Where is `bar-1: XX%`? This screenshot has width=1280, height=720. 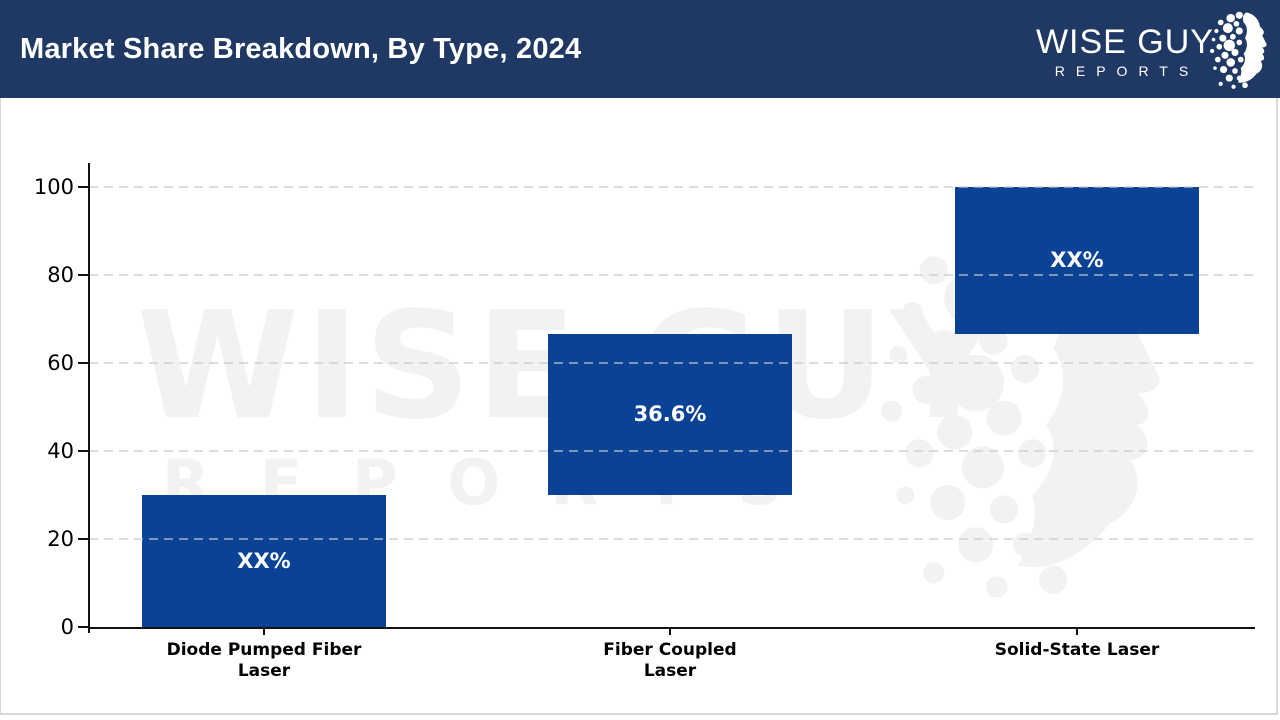
bar-1: XX% is located at coordinates (264, 561).